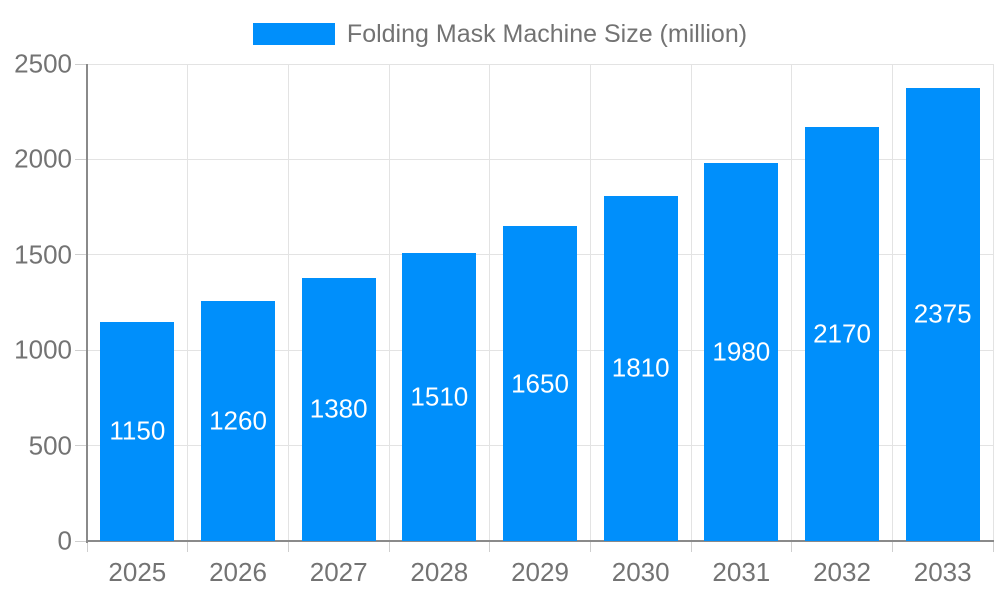 Image resolution: width=1000 pixels, height=600 pixels. I want to click on x-tick-label: 2032, so click(842, 572).